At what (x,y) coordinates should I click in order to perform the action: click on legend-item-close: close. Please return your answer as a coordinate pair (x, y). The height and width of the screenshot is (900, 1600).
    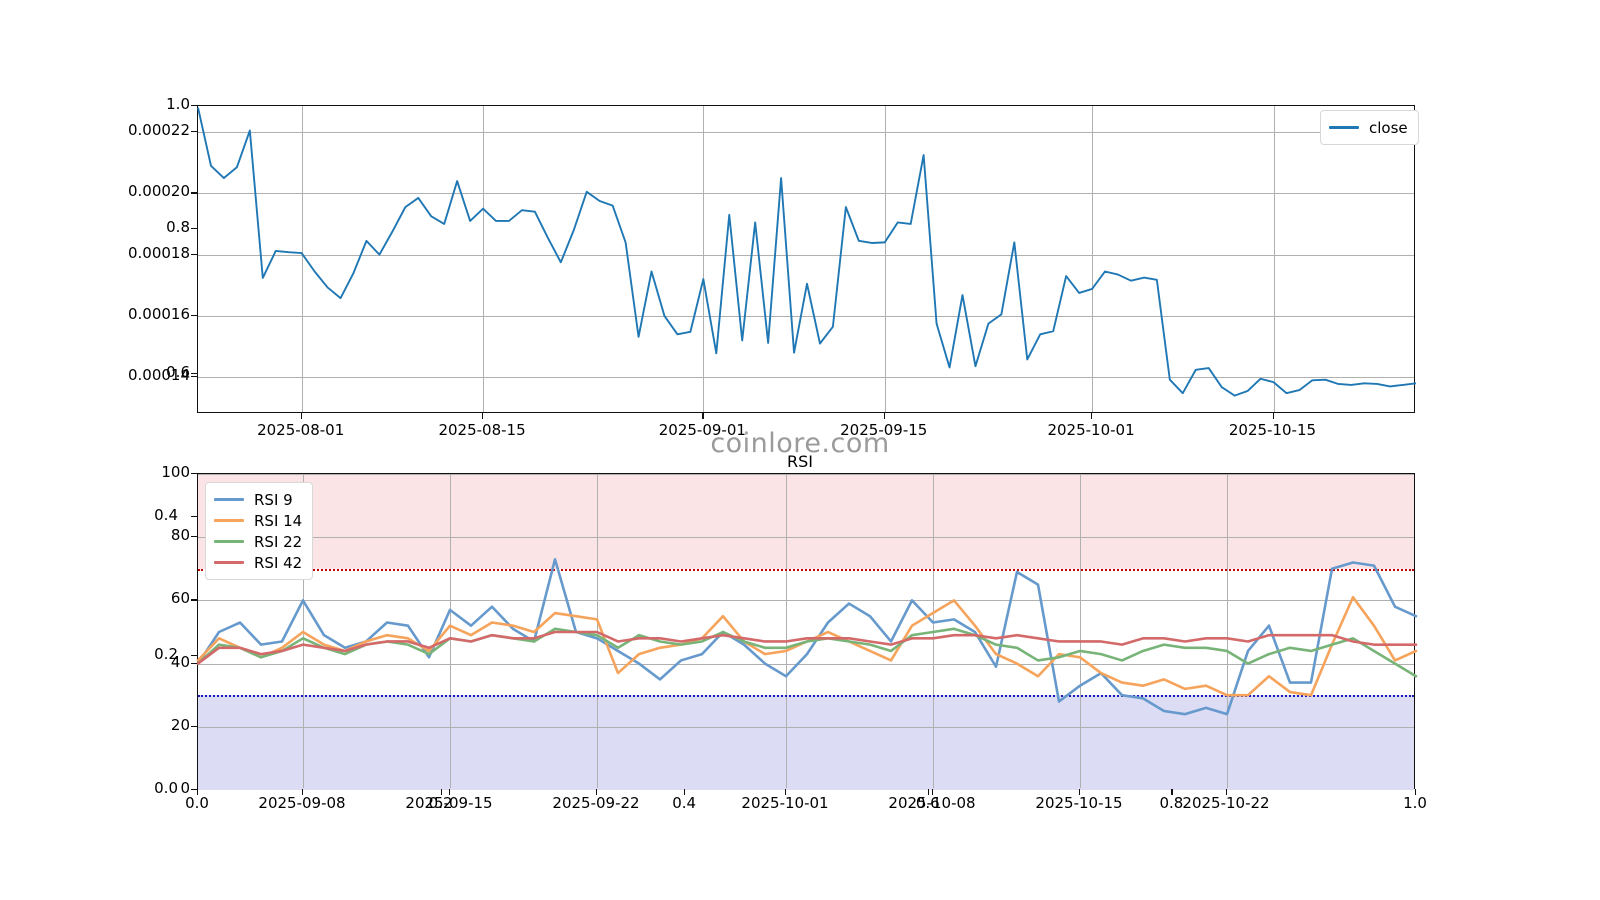
    Looking at the image, I should click on (1368, 127).